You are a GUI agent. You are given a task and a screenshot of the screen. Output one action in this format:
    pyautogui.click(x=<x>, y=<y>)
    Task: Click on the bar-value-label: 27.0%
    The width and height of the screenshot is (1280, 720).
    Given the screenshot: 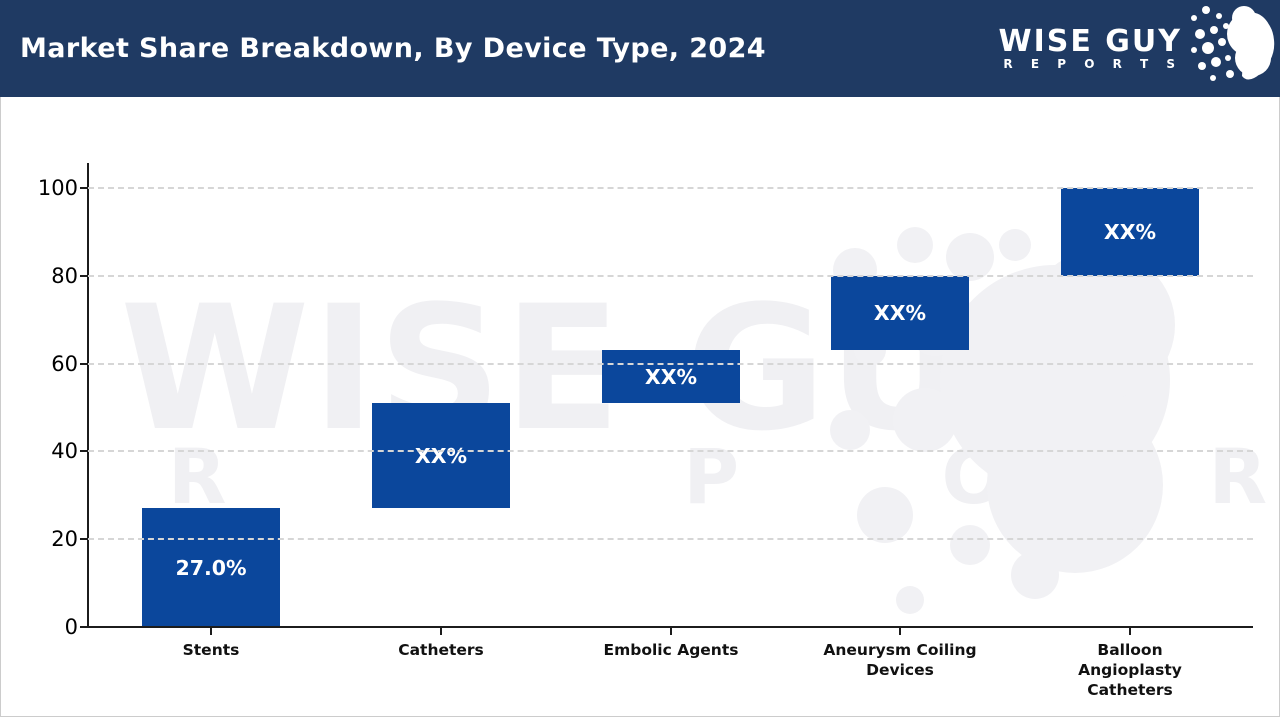 What is the action you would take?
    pyautogui.click(x=211, y=567)
    